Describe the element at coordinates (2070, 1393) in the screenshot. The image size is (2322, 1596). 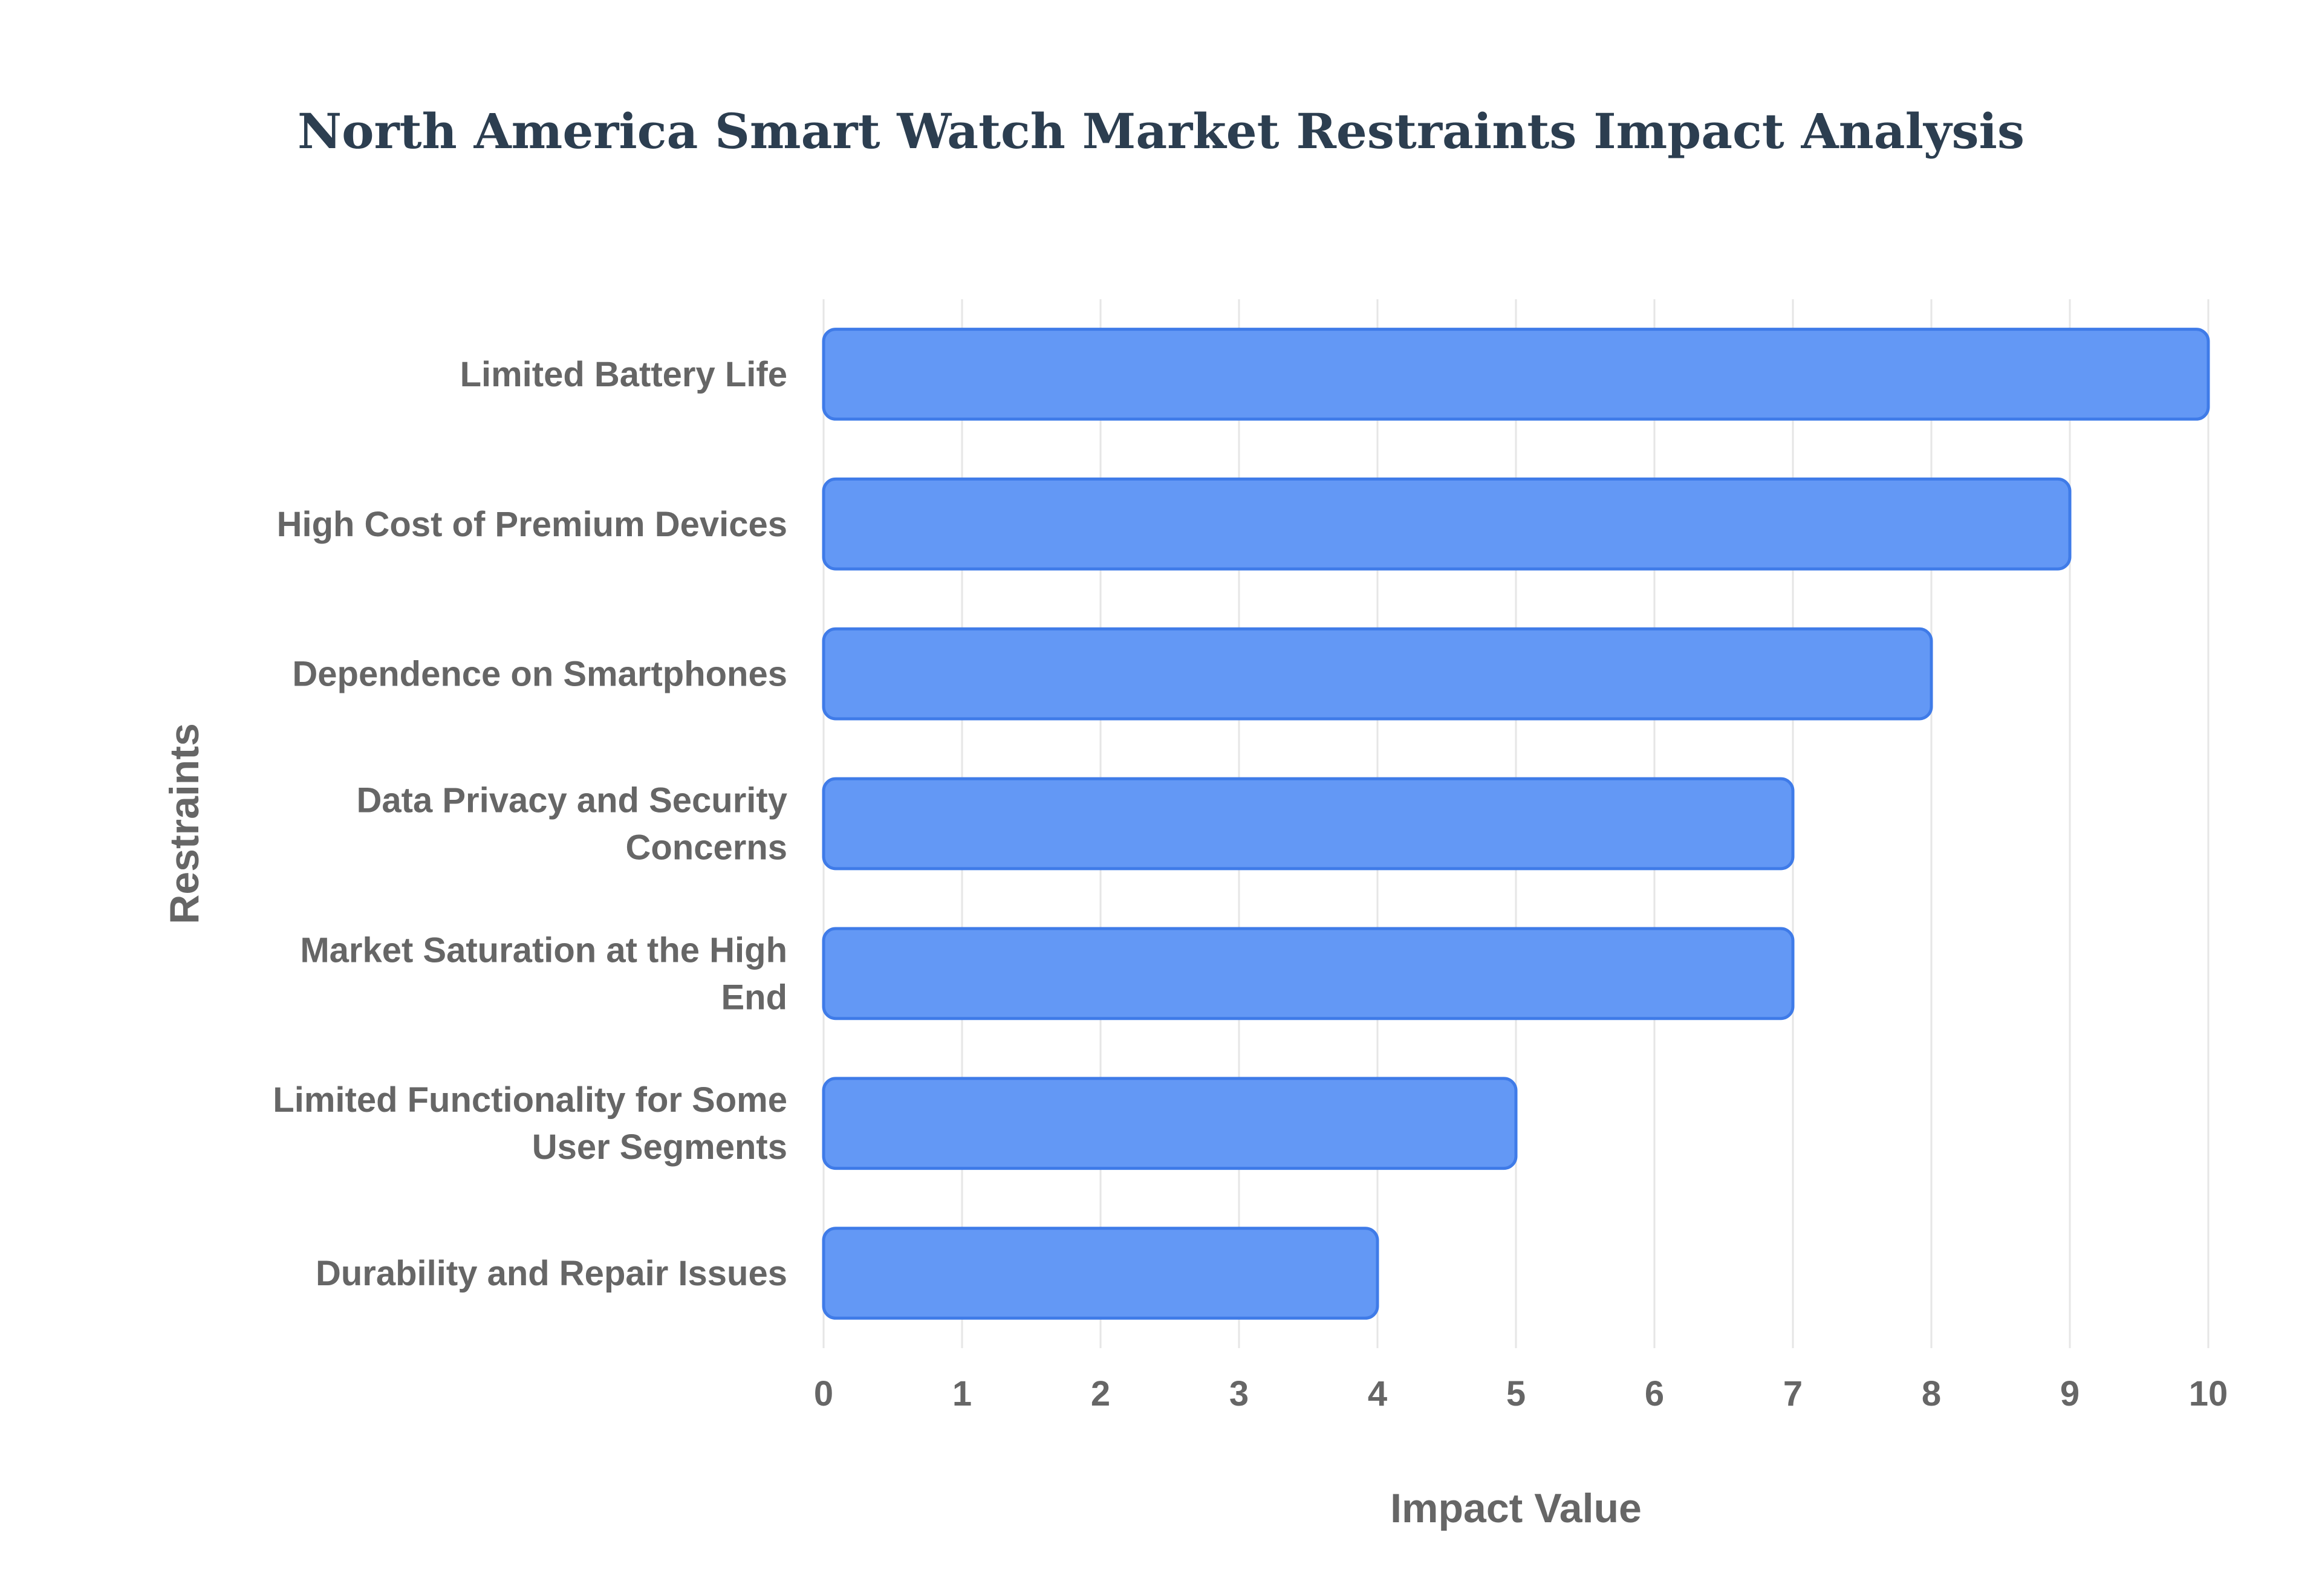
I see `x-tick-label: 9` at that location.